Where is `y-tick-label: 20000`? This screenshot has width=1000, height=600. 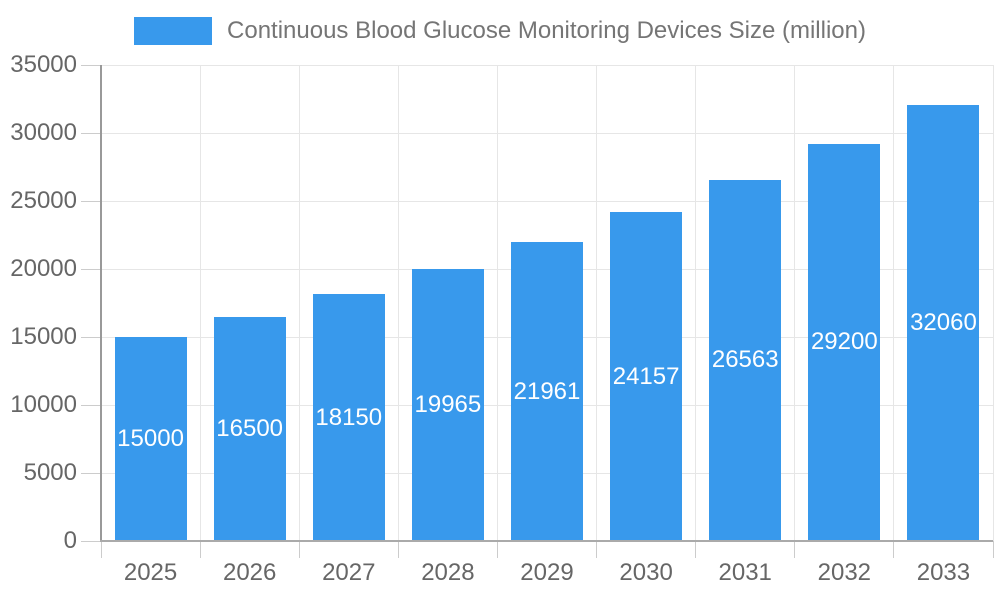 y-tick-label: 20000 is located at coordinates (43, 268).